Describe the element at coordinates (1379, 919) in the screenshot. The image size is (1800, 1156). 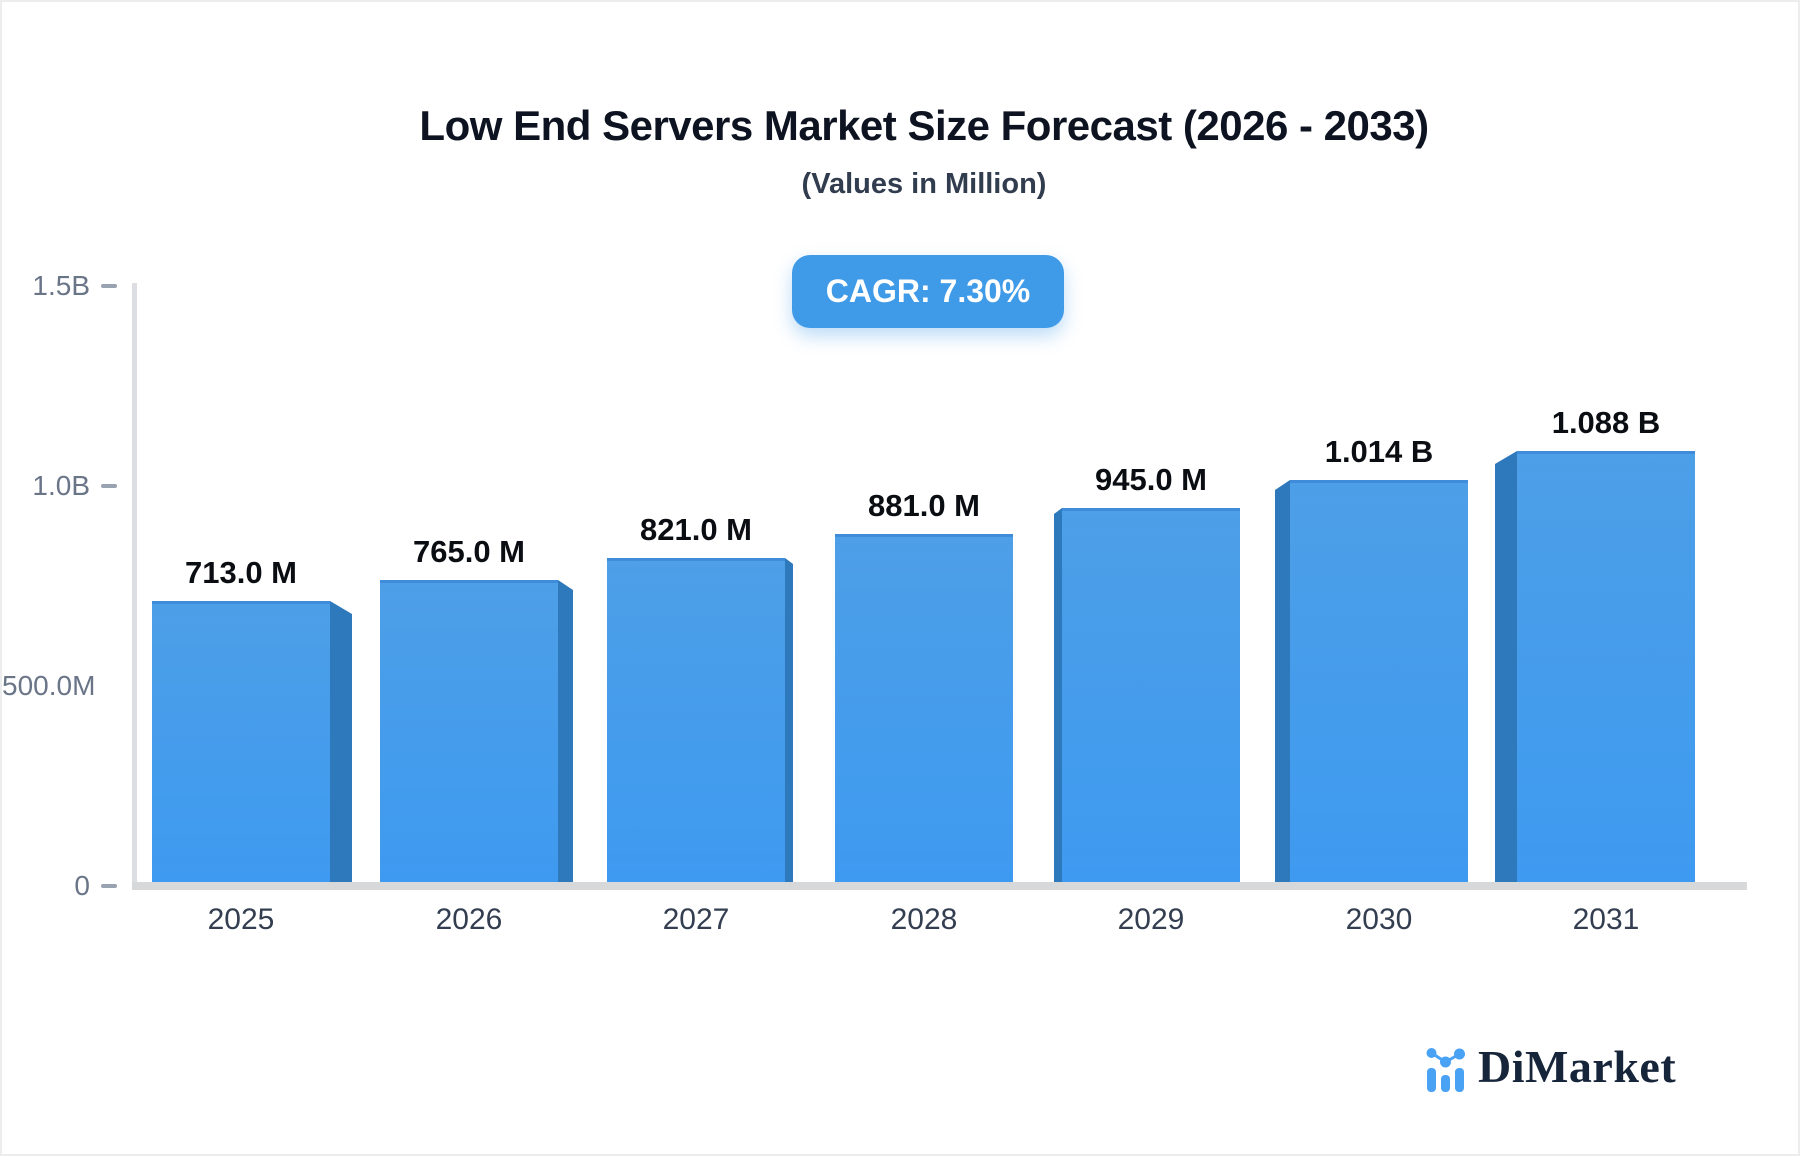
I see `x-tick-label: 2030` at that location.